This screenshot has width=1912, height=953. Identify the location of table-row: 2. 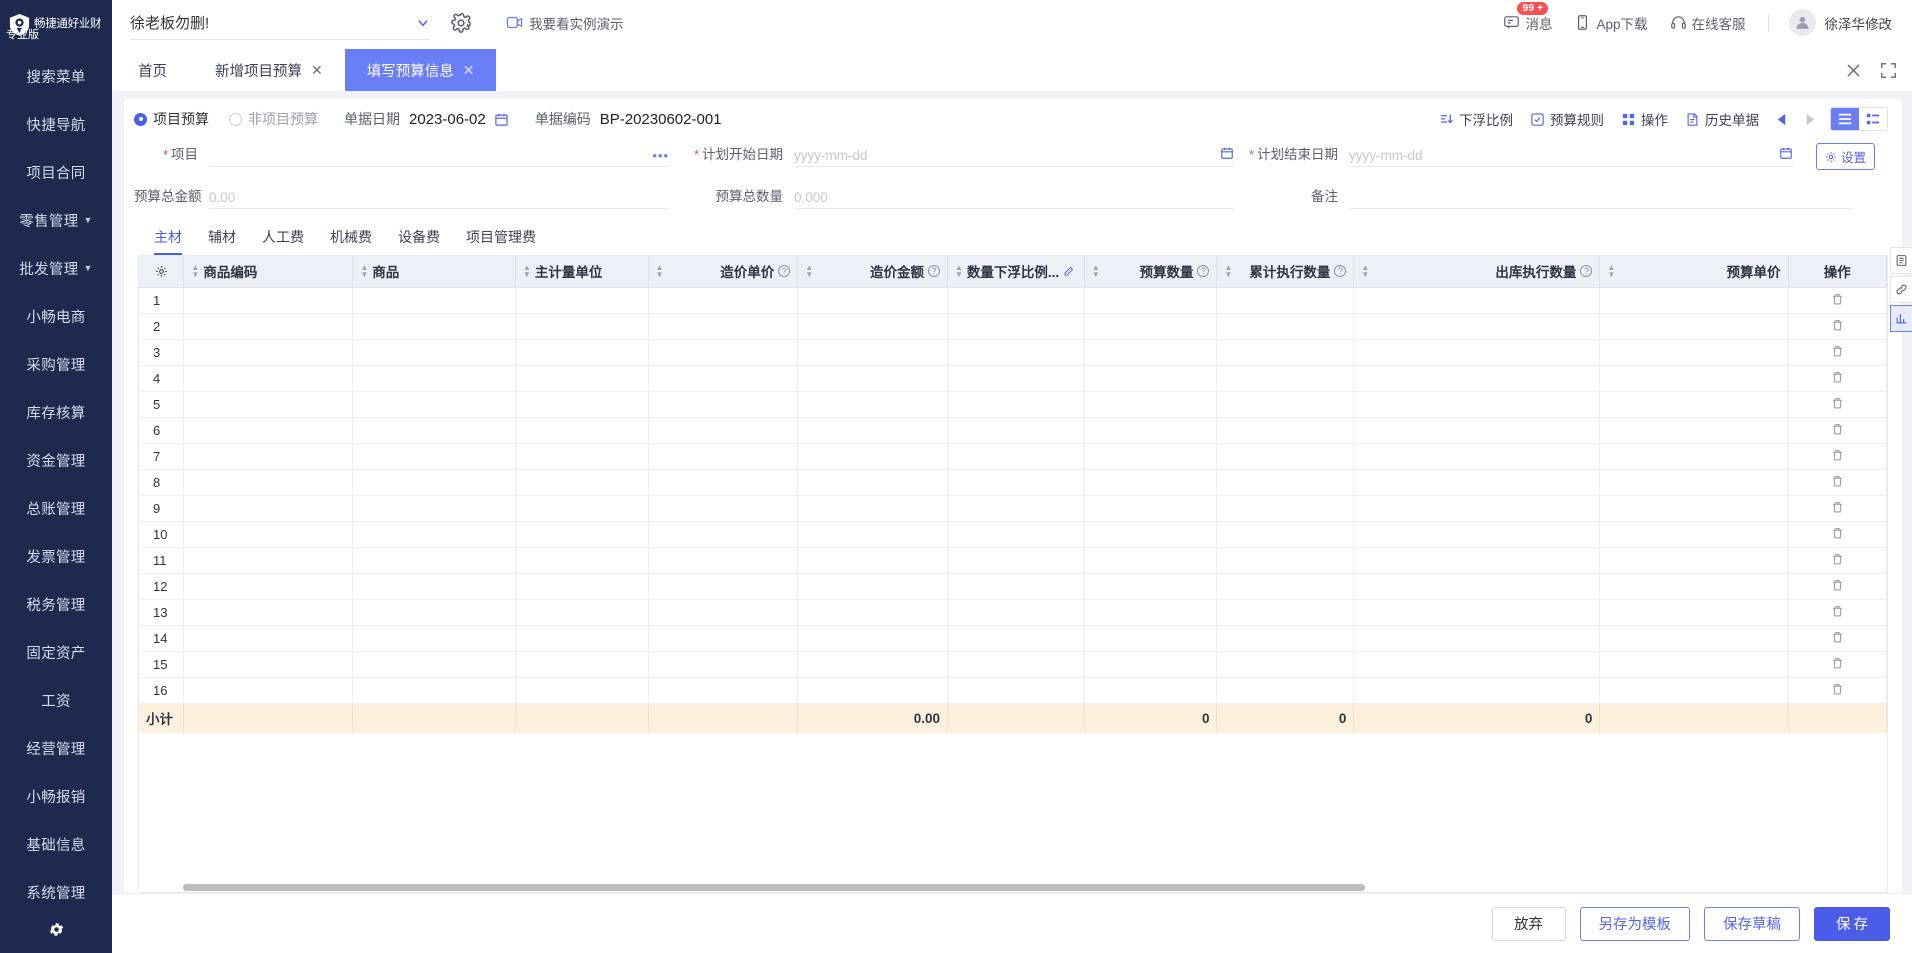
(1013, 326).